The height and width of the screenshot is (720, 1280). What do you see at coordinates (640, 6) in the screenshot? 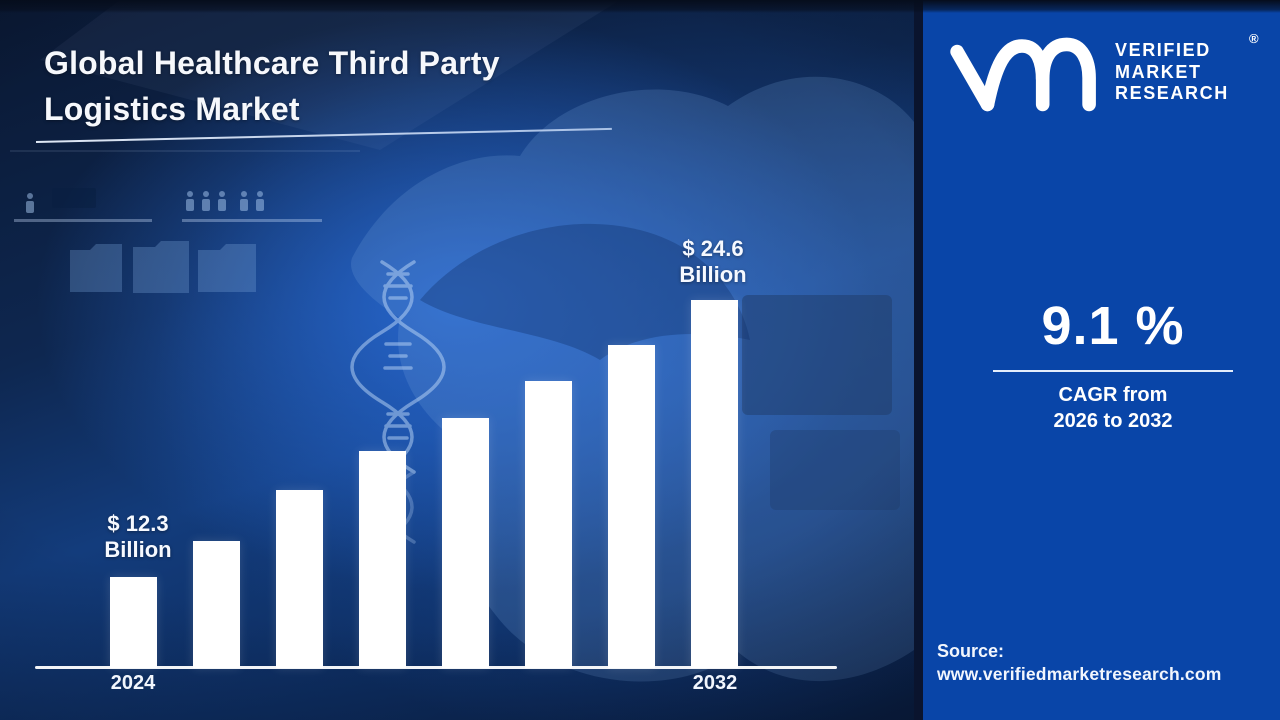
I see `top-dark-band` at bounding box center [640, 6].